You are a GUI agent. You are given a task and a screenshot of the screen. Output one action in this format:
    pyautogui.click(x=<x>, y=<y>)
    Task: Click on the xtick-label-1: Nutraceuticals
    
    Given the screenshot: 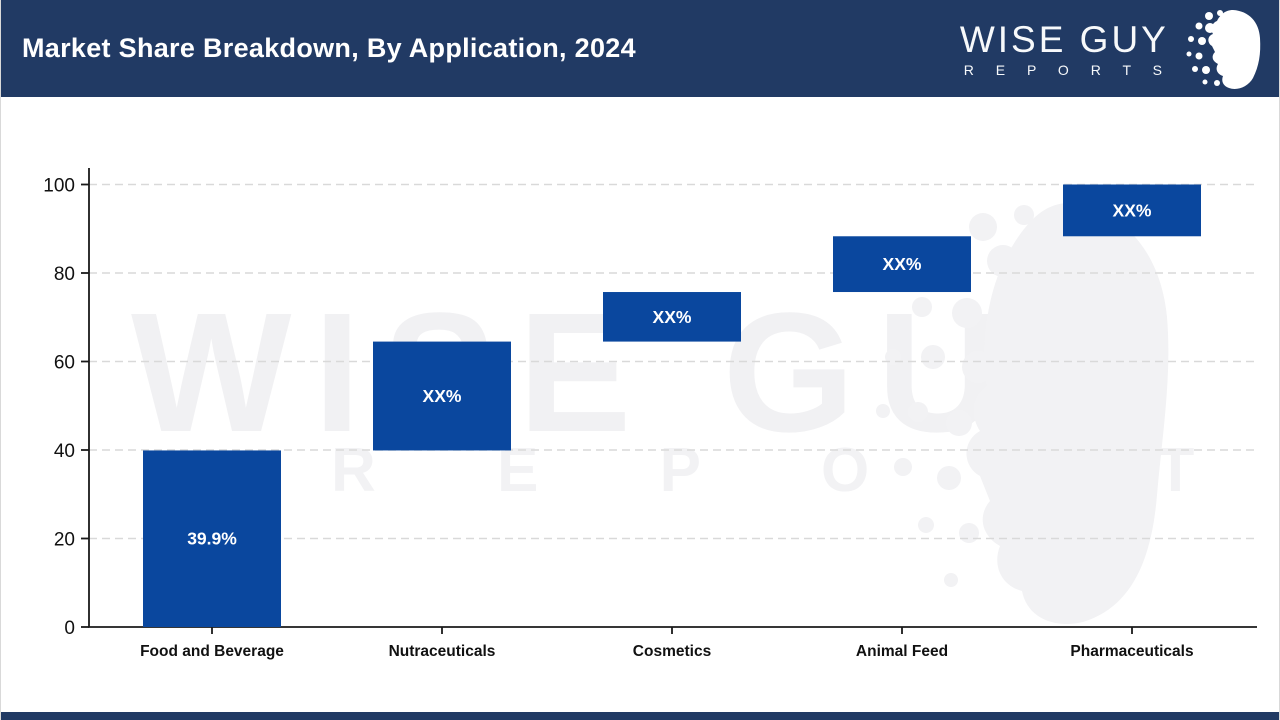 What is the action you would take?
    pyautogui.click(x=442, y=651)
    